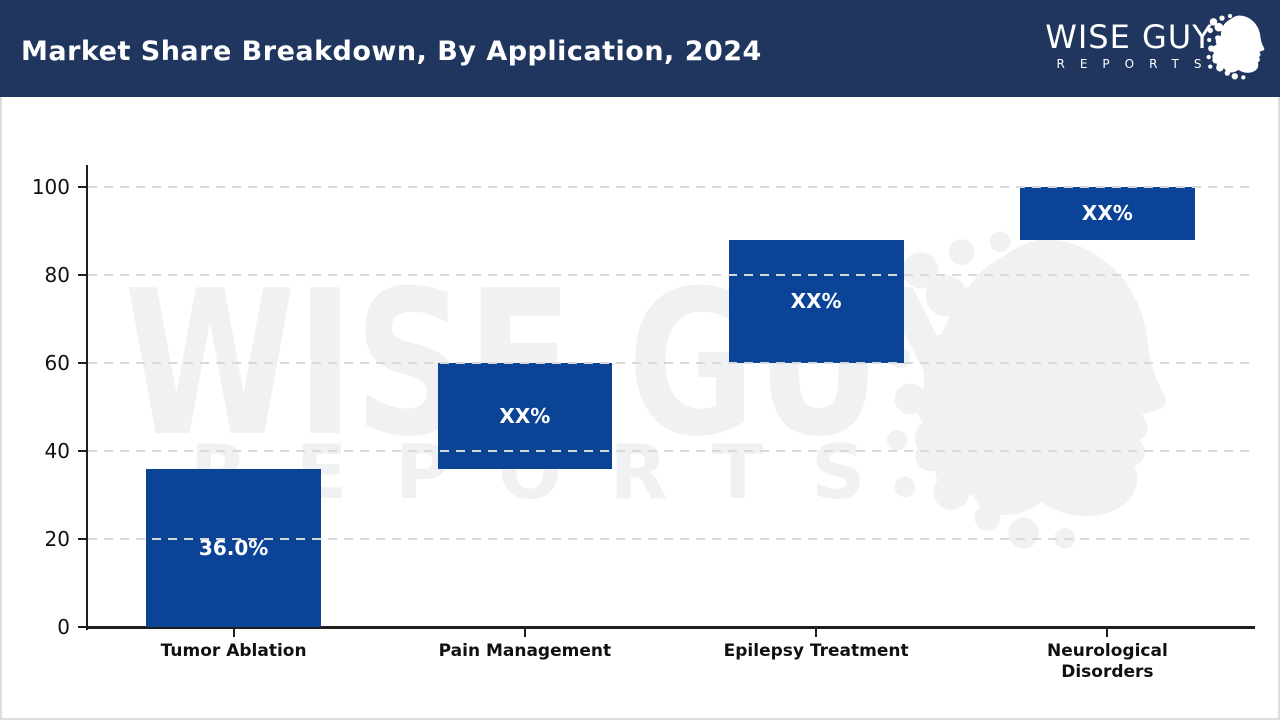 This screenshot has width=1280, height=720. Describe the element at coordinates (233, 651) in the screenshot. I see `x-axis-category-label: Tumor Ablation` at that location.